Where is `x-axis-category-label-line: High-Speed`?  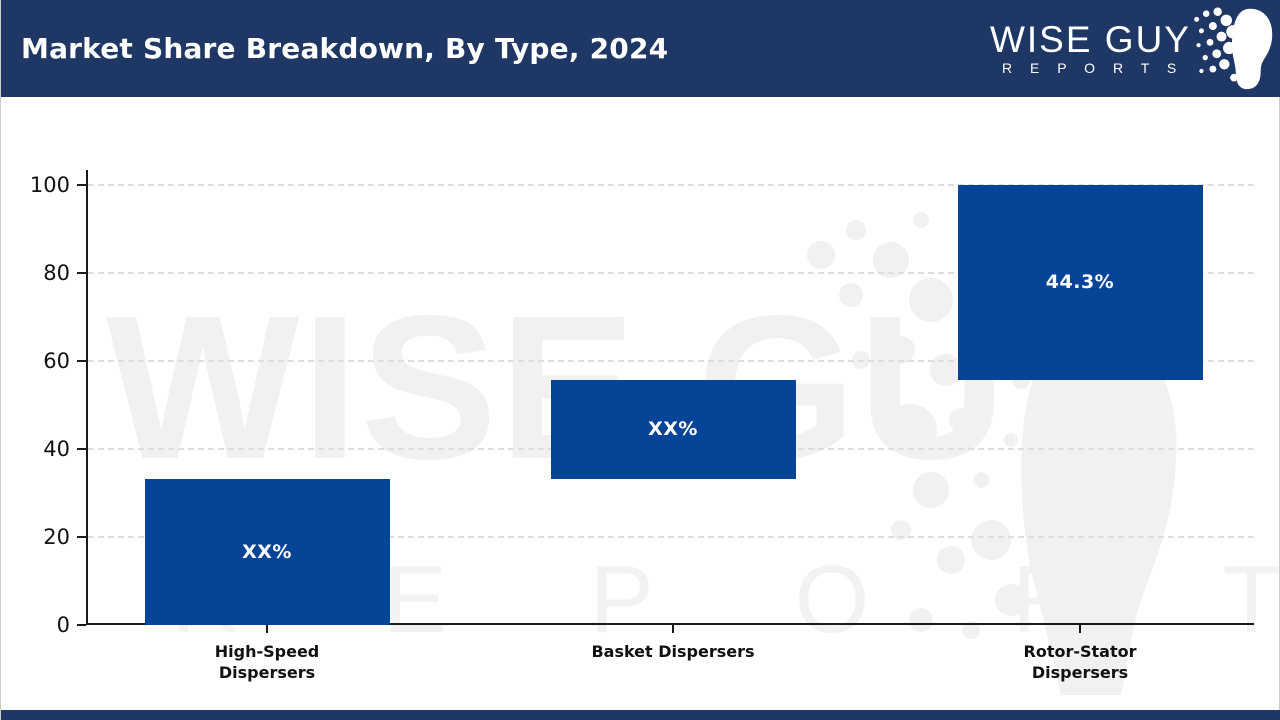
x-axis-category-label-line: High-Speed is located at coordinates (267, 651).